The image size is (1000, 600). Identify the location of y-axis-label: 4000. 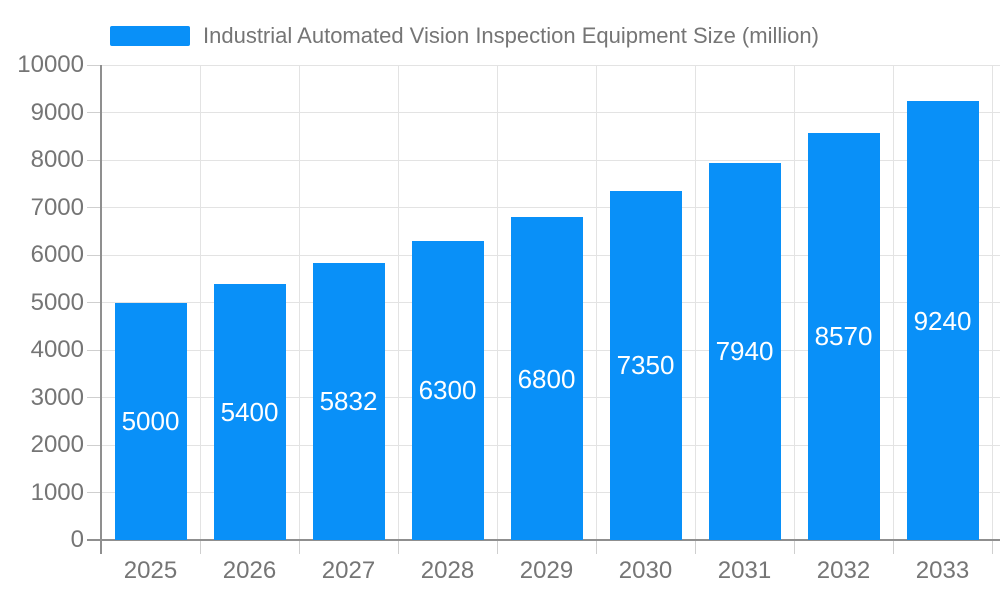
(57, 349).